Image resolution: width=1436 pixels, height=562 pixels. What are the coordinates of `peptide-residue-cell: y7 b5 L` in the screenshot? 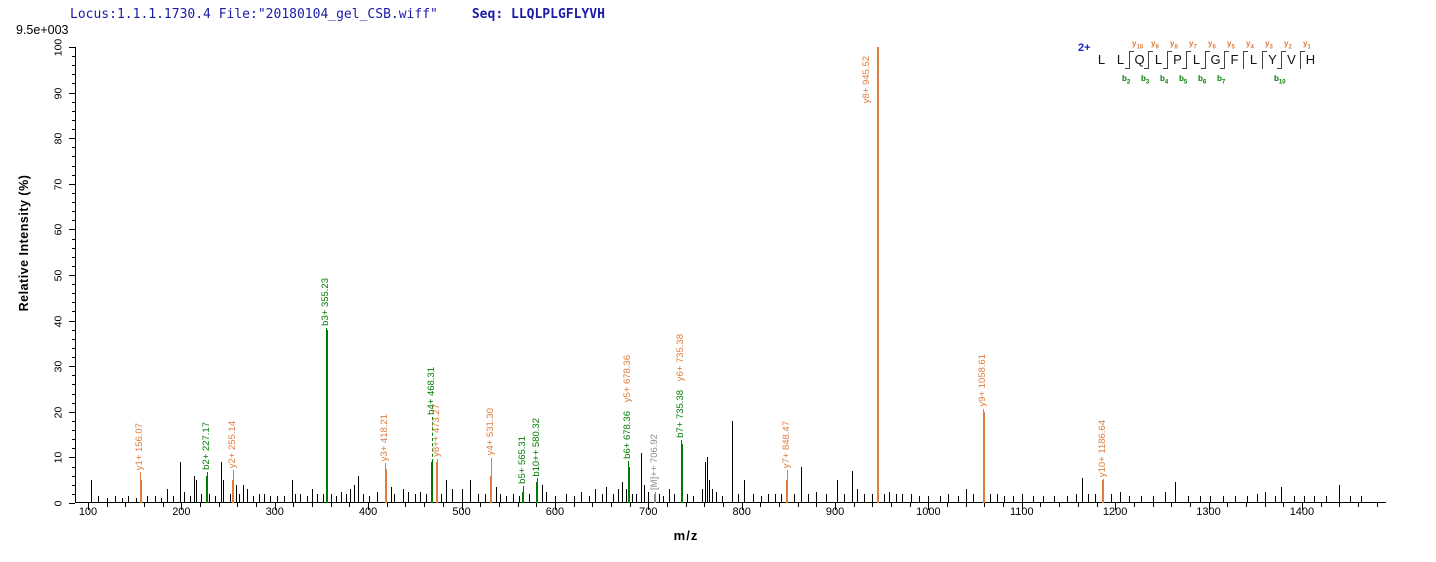 It's located at (1192, 65).